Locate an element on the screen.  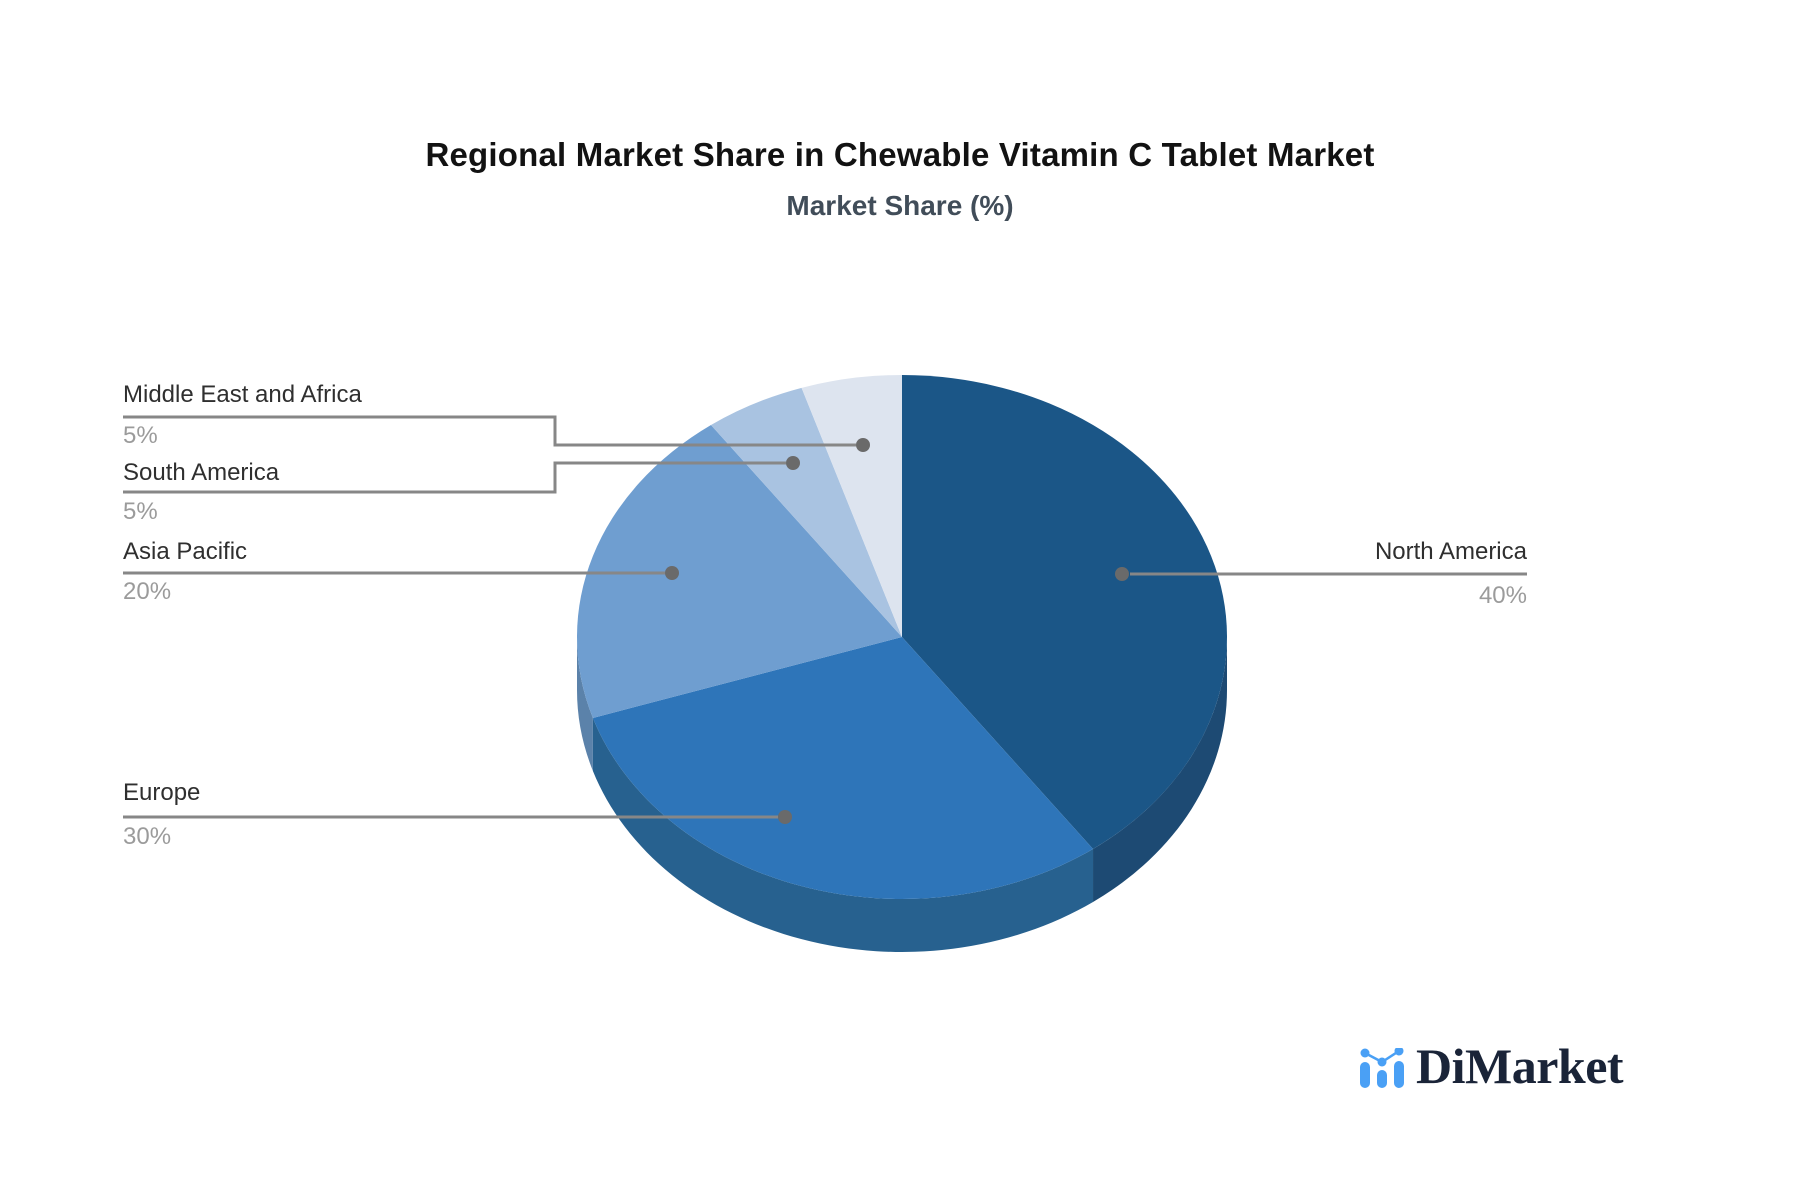
bar-chart-logo-icon is located at coordinates (1382, 1068).